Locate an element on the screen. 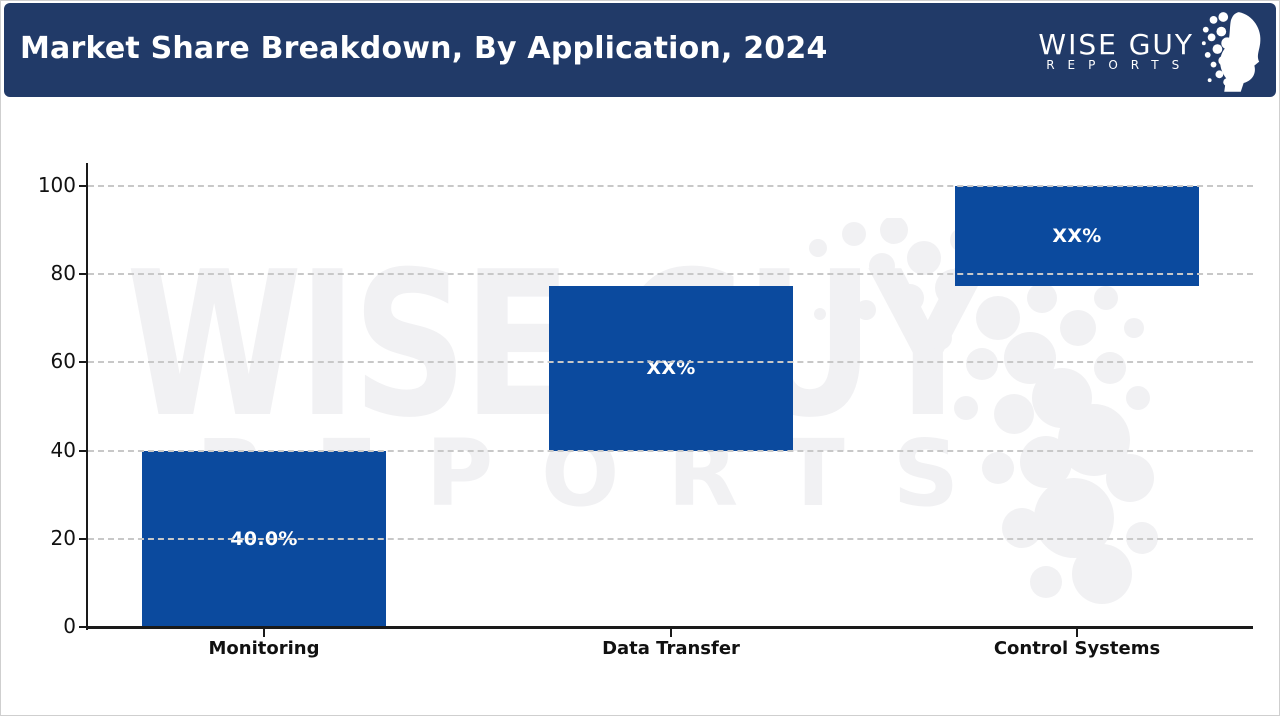  category-label: Control Systems is located at coordinates (1077, 648).